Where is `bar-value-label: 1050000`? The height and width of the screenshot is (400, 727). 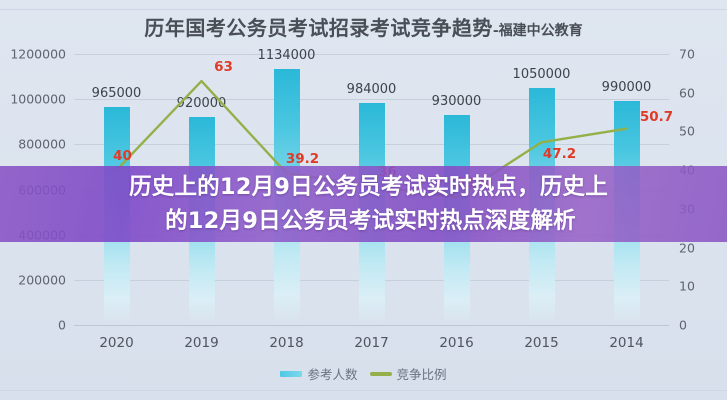
bar-value-label: 1050000 is located at coordinates (541, 74).